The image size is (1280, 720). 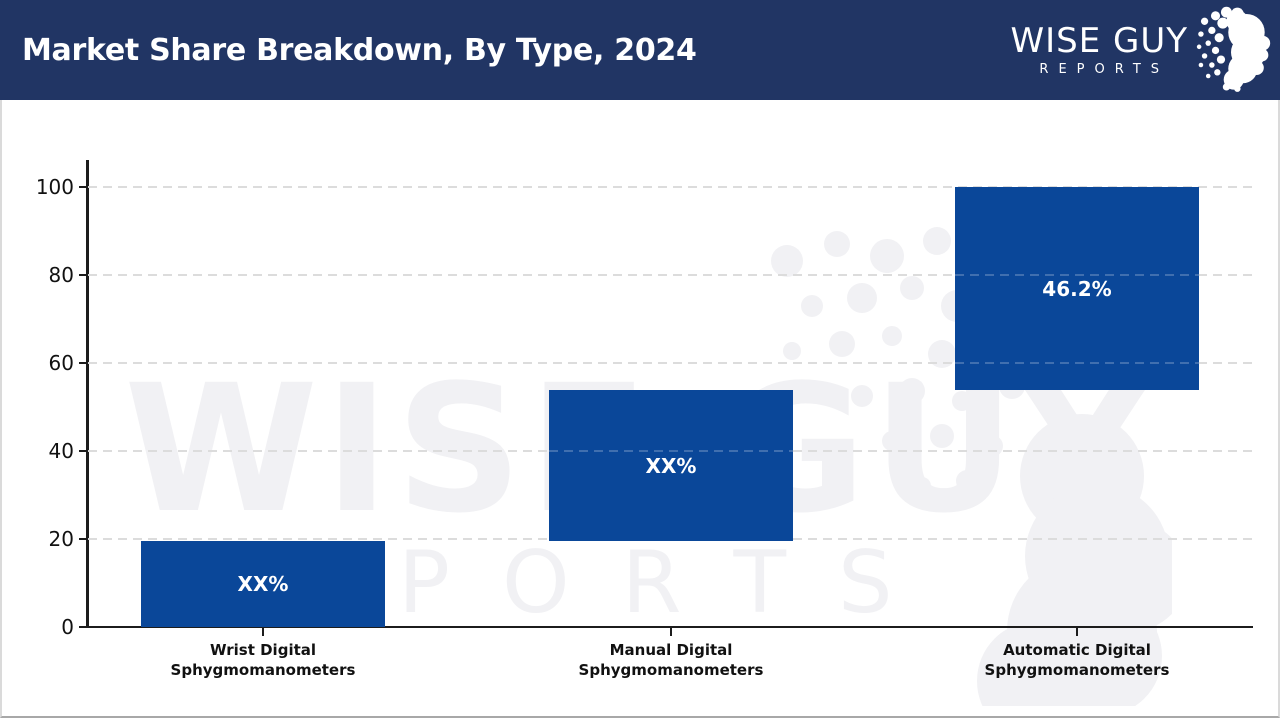 I want to click on wise-guy-reports-logo: WISE GUY REPORTS, so click(x=1141, y=50).